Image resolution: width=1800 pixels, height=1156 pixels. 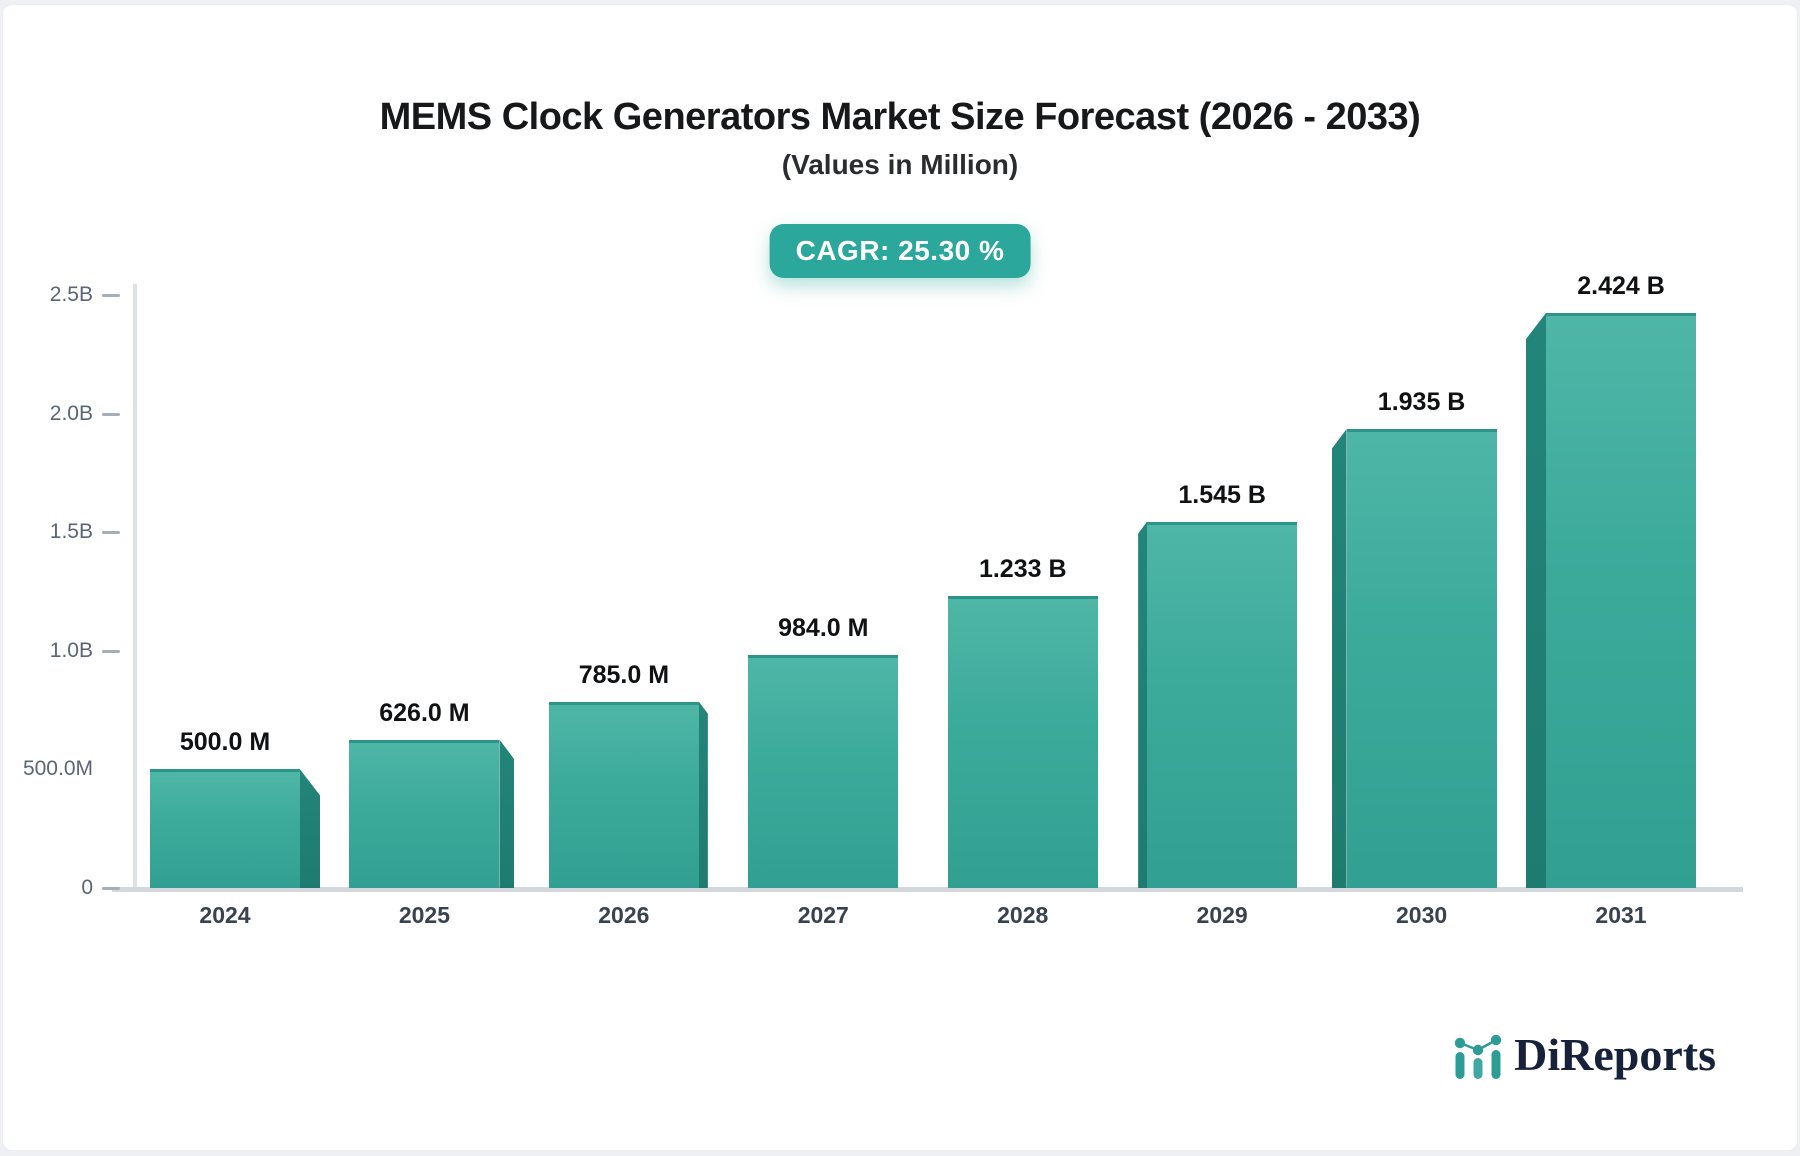 I want to click on bar-value-label: 984.0 M, so click(x=823, y=627).